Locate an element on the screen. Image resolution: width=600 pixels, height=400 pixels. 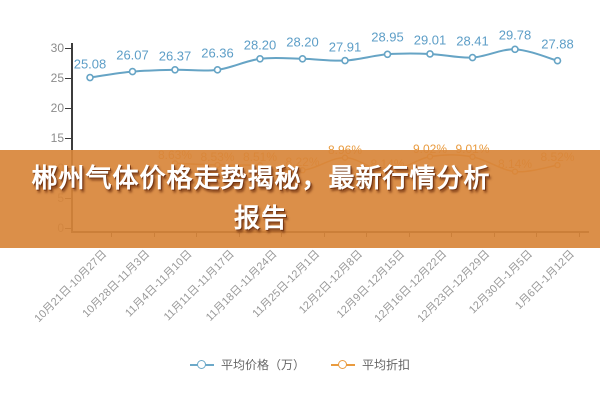
price-label: 25.08 is located at coordinates (90, 64).